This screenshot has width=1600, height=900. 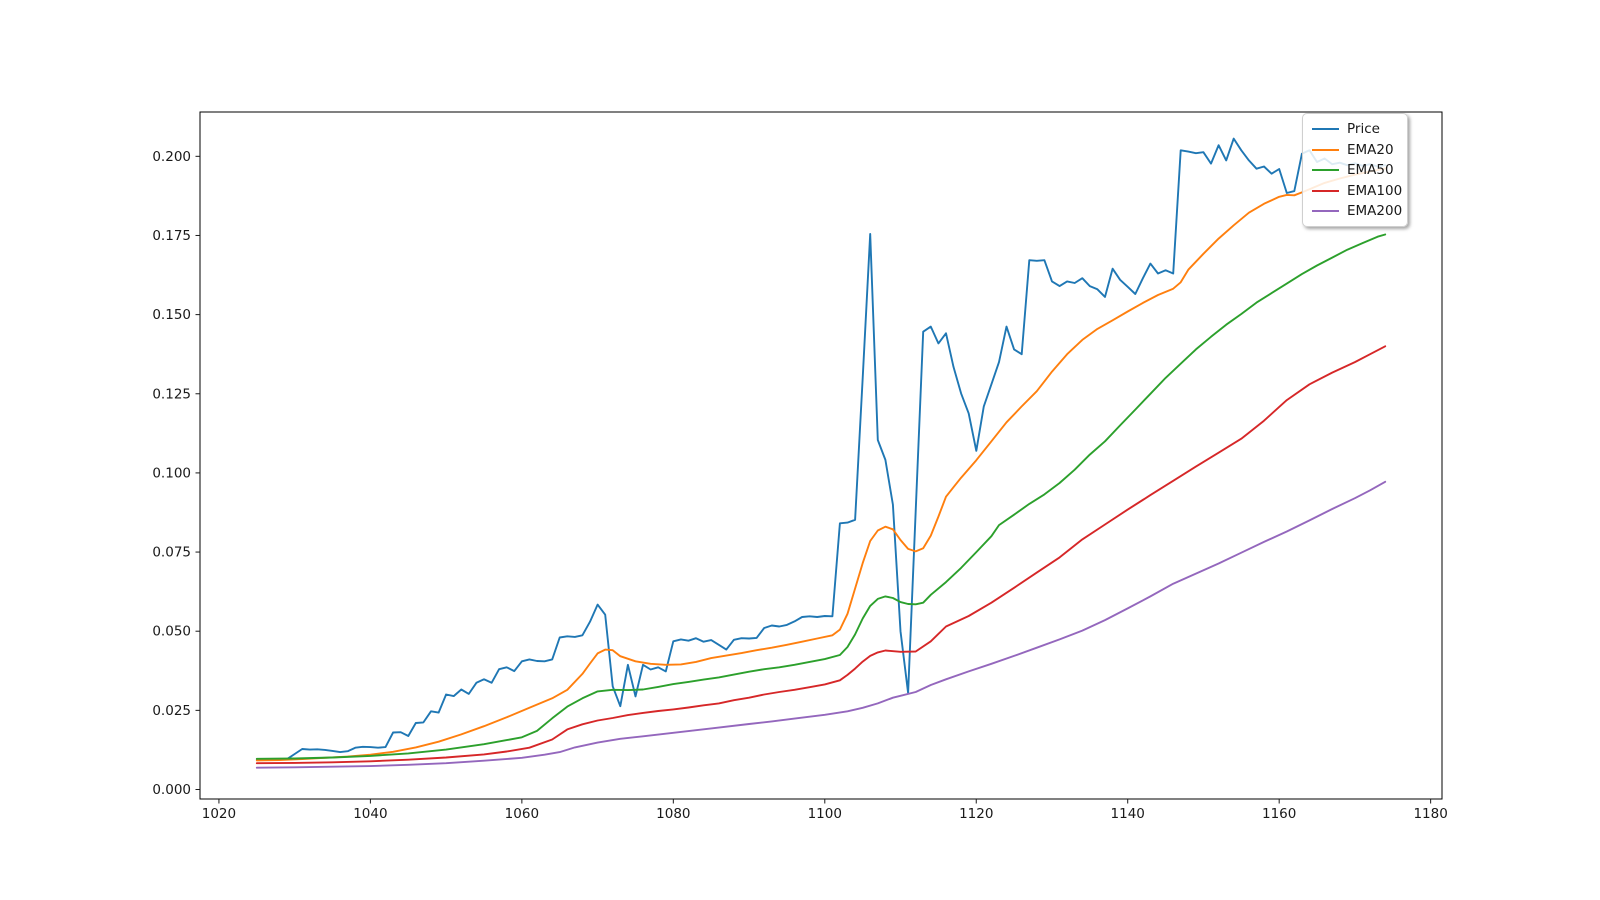 I want to click on y-tick-label: 0.200, so click(x=171, y=157).